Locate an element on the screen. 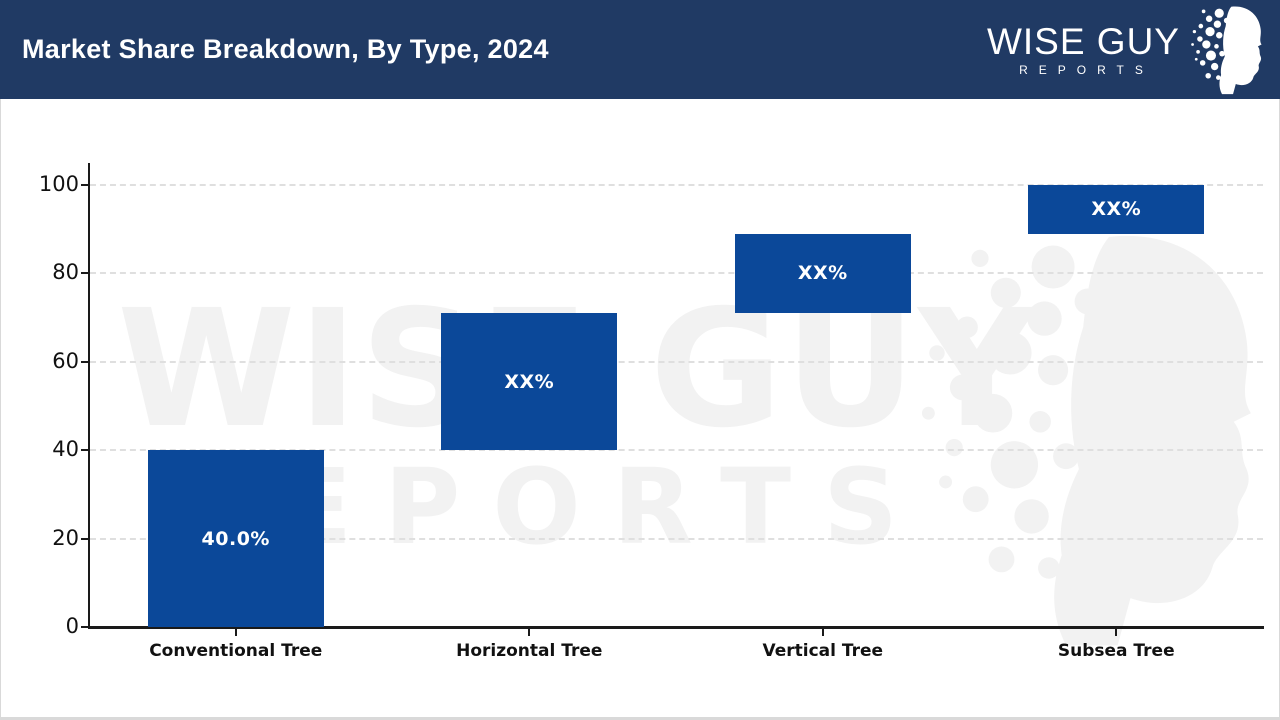 The width and height of the screenshot is (1280, 720). bar-vertical-tree: XX% is located at coordinates (822, 273).